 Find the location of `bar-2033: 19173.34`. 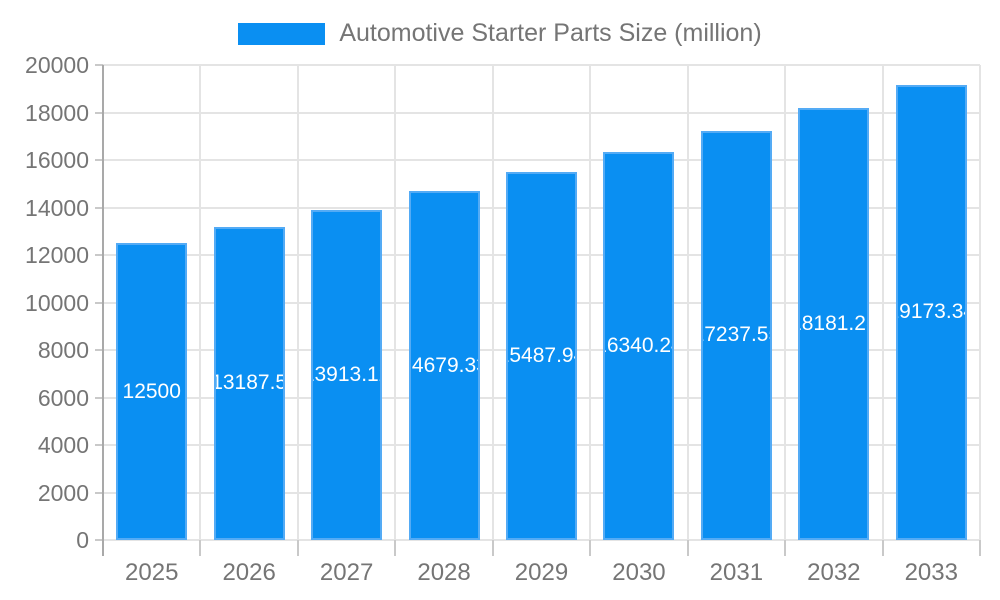

bar-2033: 19173.34 is located at coordinates (931, 312).